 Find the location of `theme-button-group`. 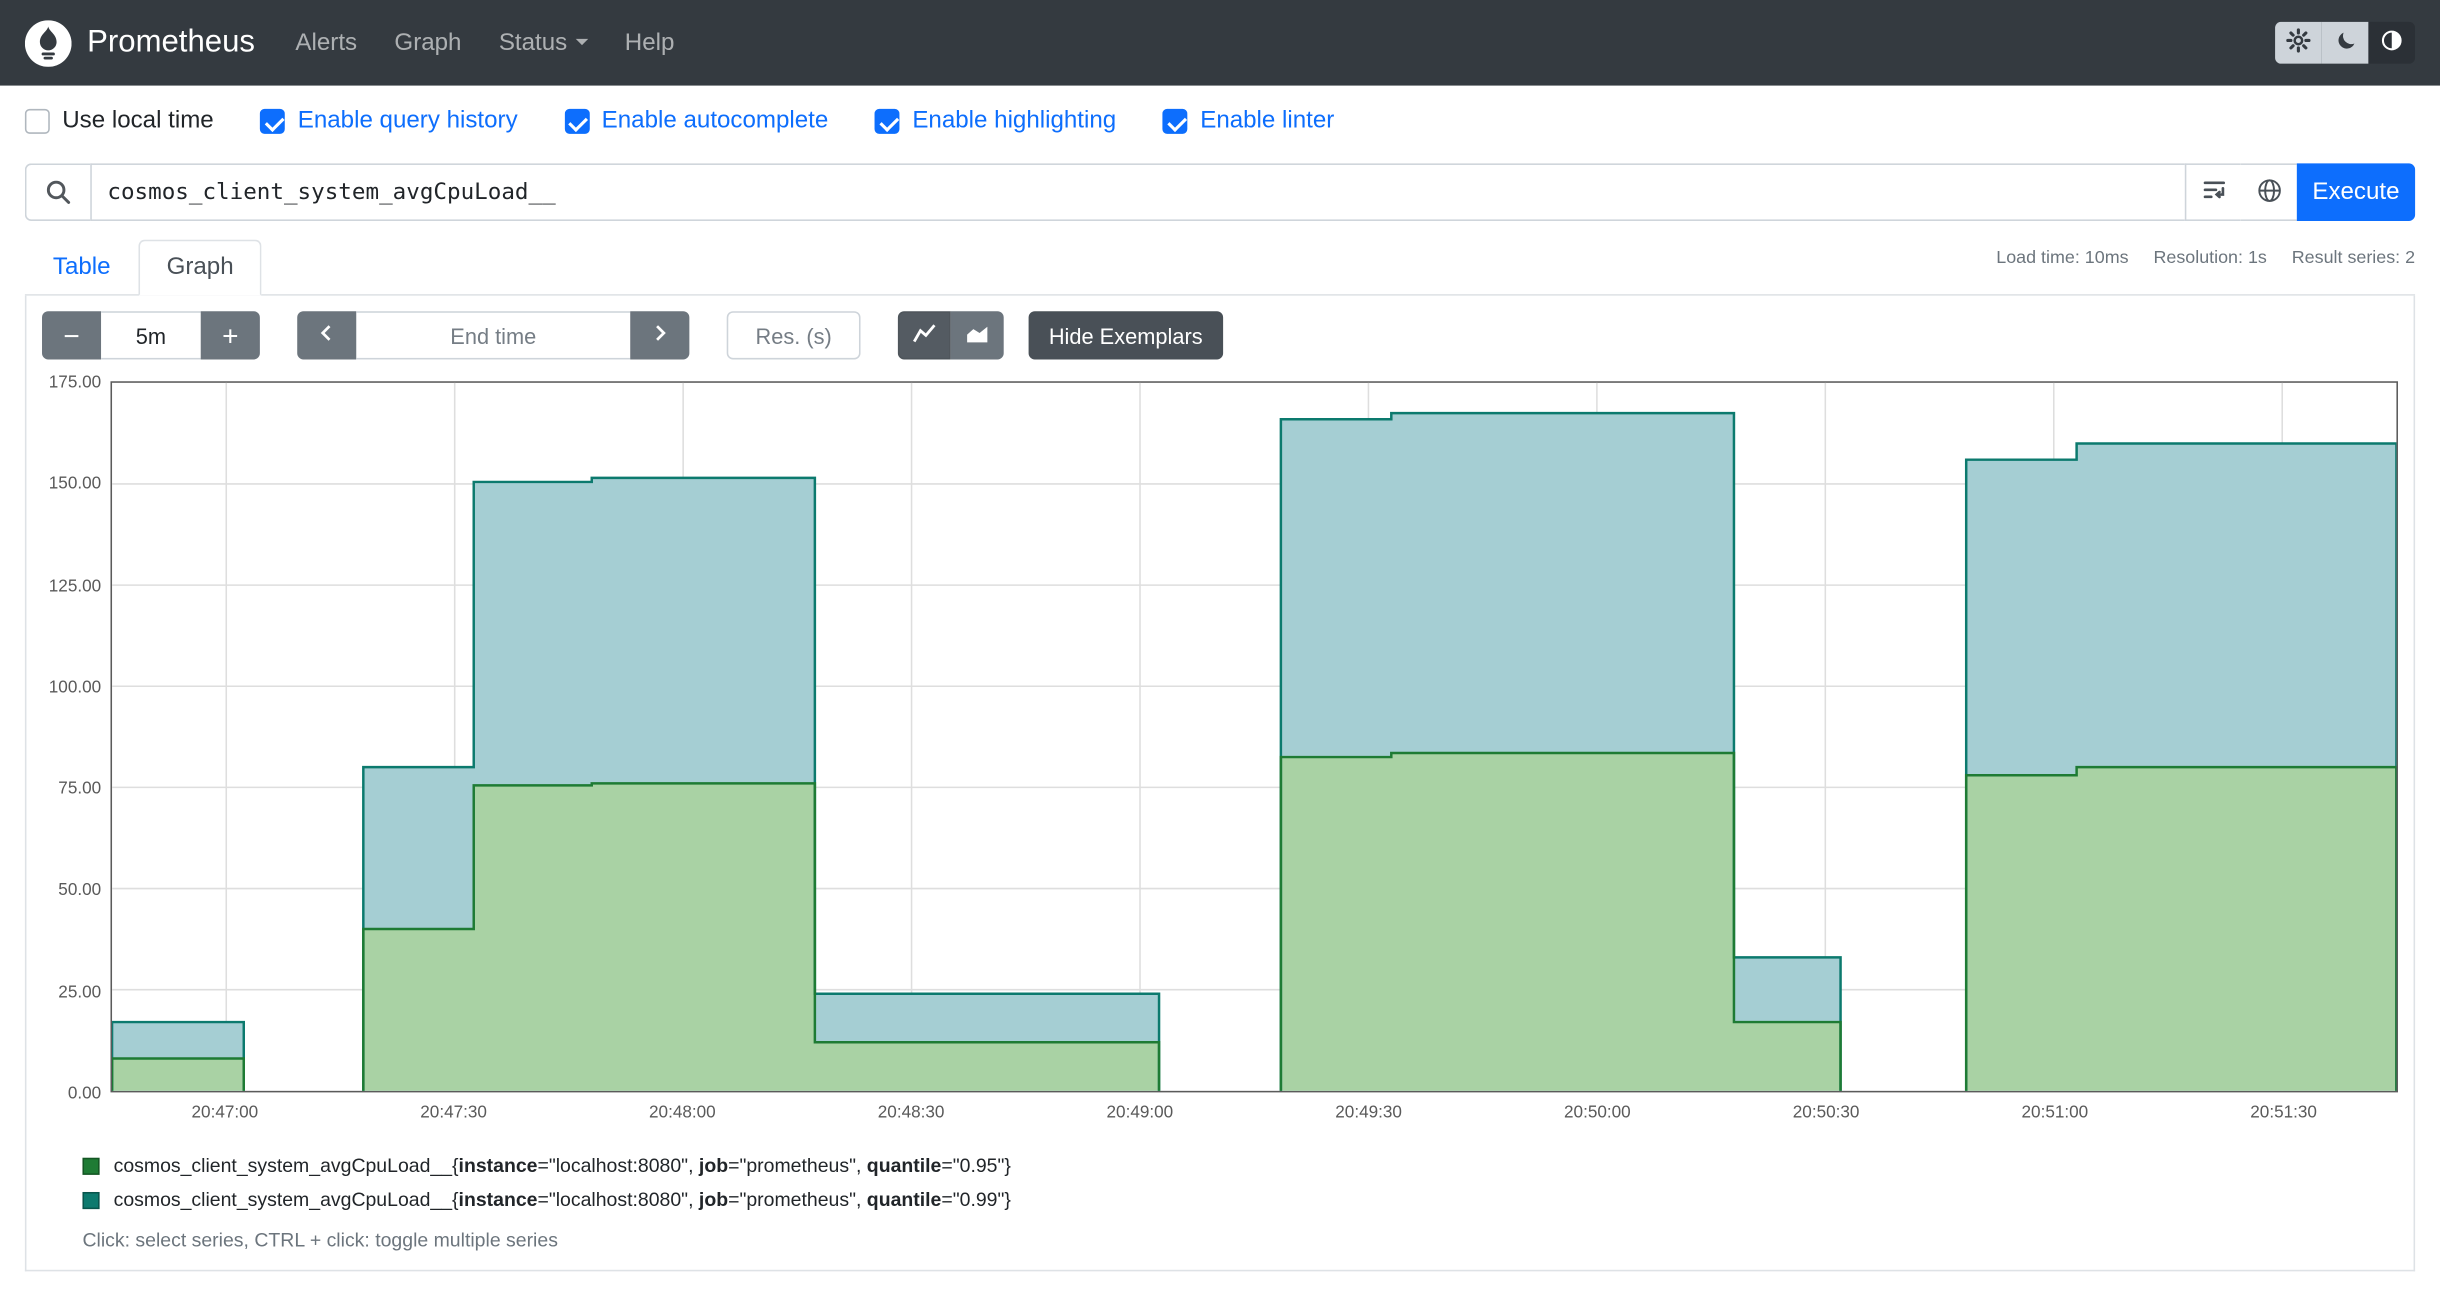

theme-button-group is located at coordinates (2345, 42).